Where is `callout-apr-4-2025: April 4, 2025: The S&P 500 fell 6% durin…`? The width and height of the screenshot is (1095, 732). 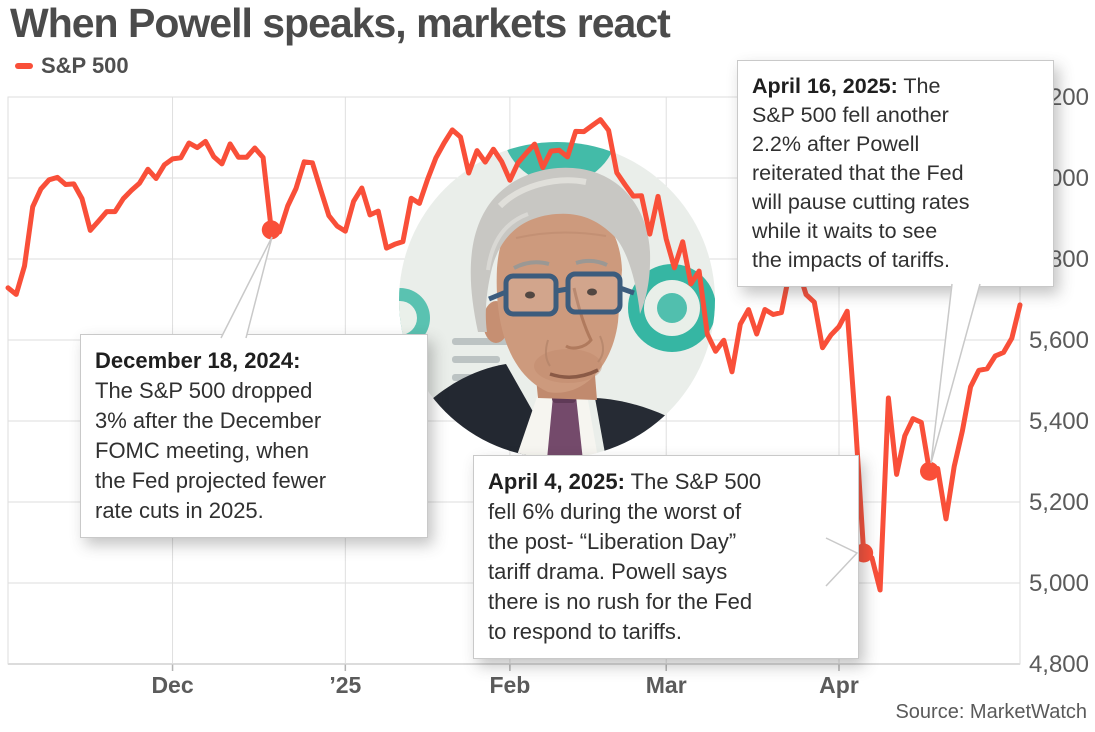
callout-apr-4-2025: April 4, 2025: The S&P 500 fell 6% durin… is located at coordinates (666, 557).